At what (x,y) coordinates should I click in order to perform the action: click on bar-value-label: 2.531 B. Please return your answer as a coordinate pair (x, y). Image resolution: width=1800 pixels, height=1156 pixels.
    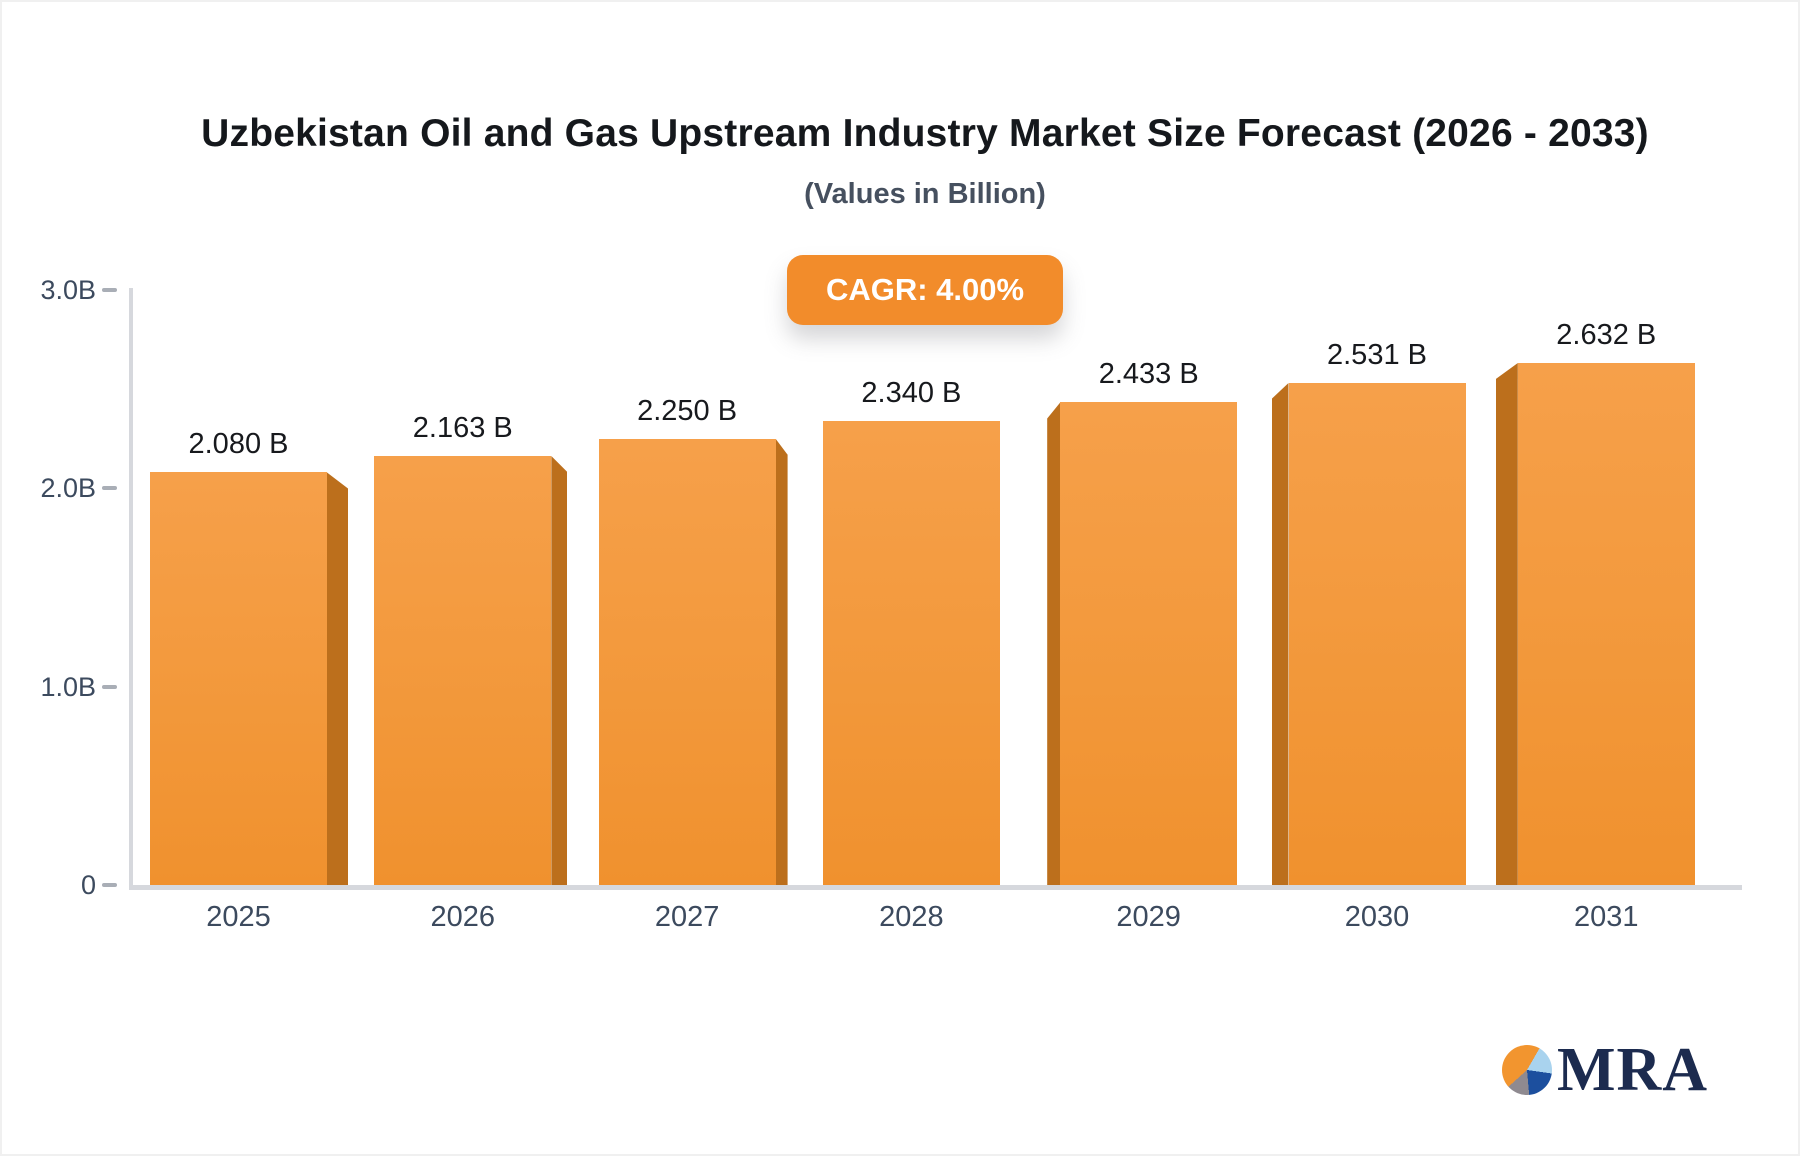
    Looking at the image, I should click on (1377, 355).